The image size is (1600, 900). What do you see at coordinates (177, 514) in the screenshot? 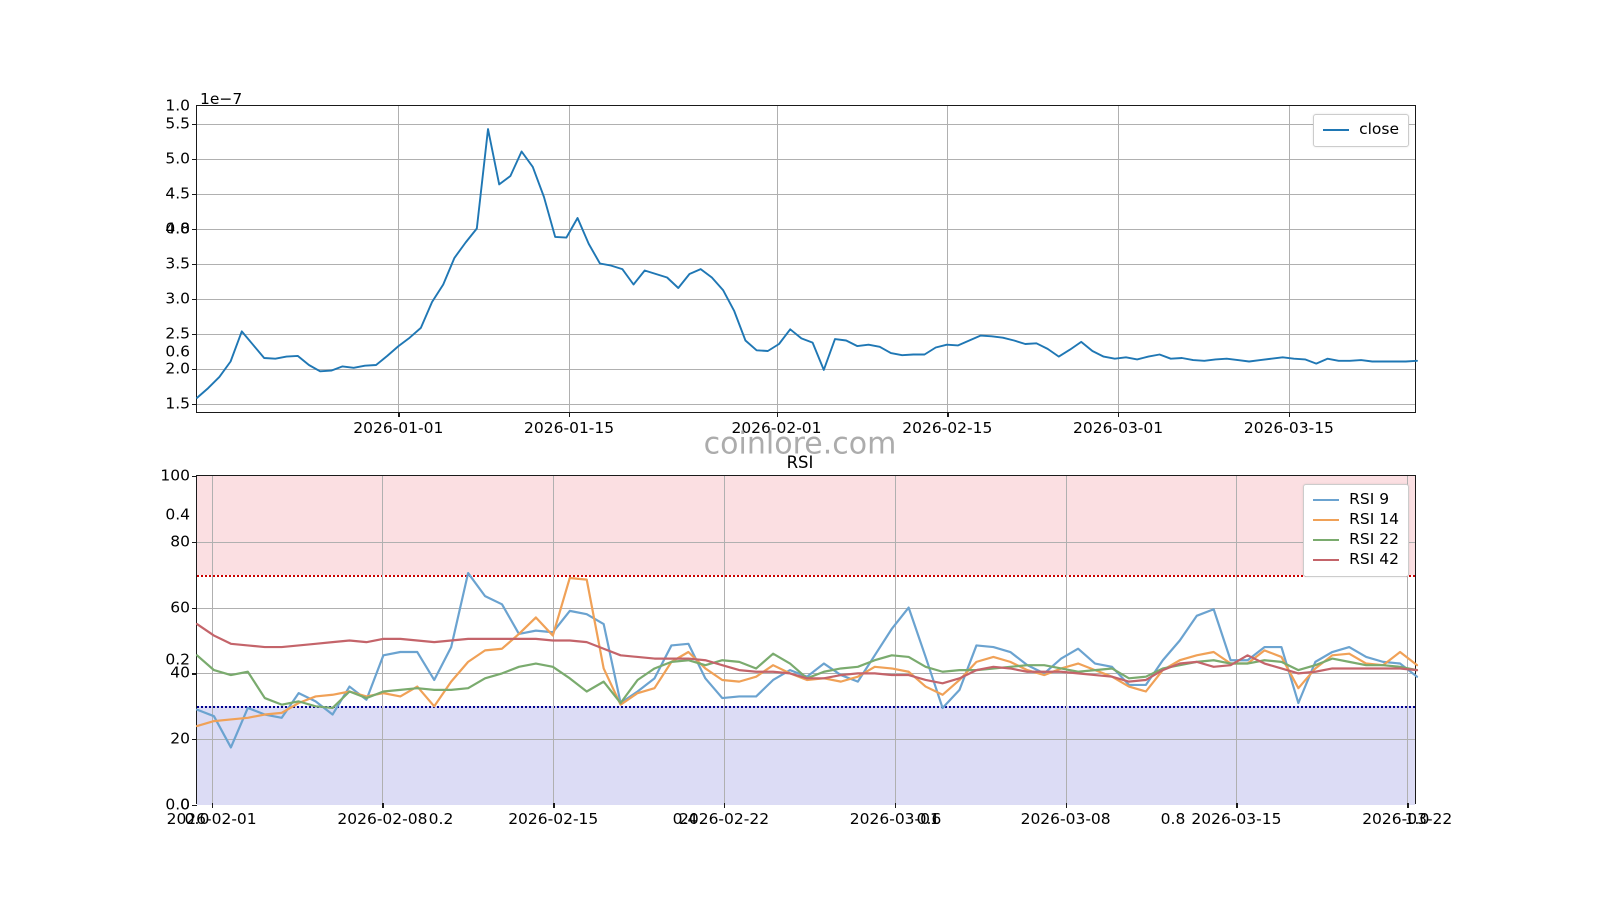
I see `y-tick-label-secondary: 0.4` at bounding box center [177, 514].